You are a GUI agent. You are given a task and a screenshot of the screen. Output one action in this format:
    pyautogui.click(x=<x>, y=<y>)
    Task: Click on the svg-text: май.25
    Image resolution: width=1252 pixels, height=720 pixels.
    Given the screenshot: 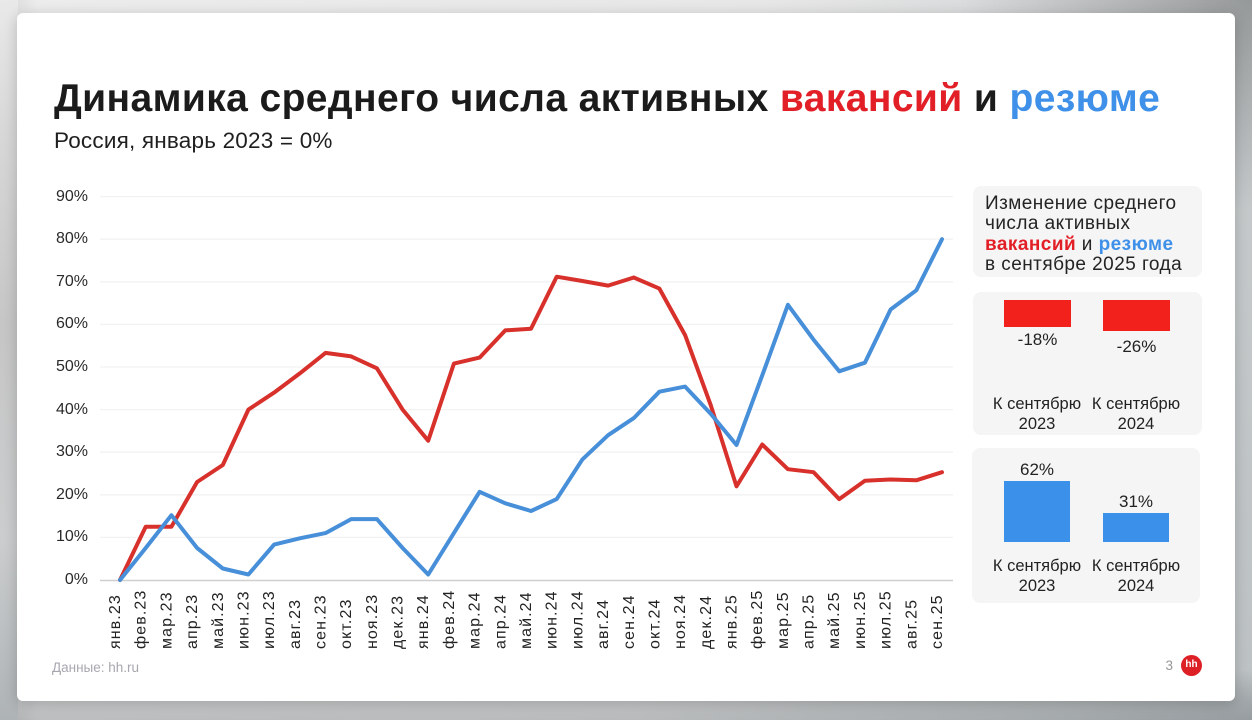 What is the action you would take?
    pyautogui.click(x=834, y=620)
    